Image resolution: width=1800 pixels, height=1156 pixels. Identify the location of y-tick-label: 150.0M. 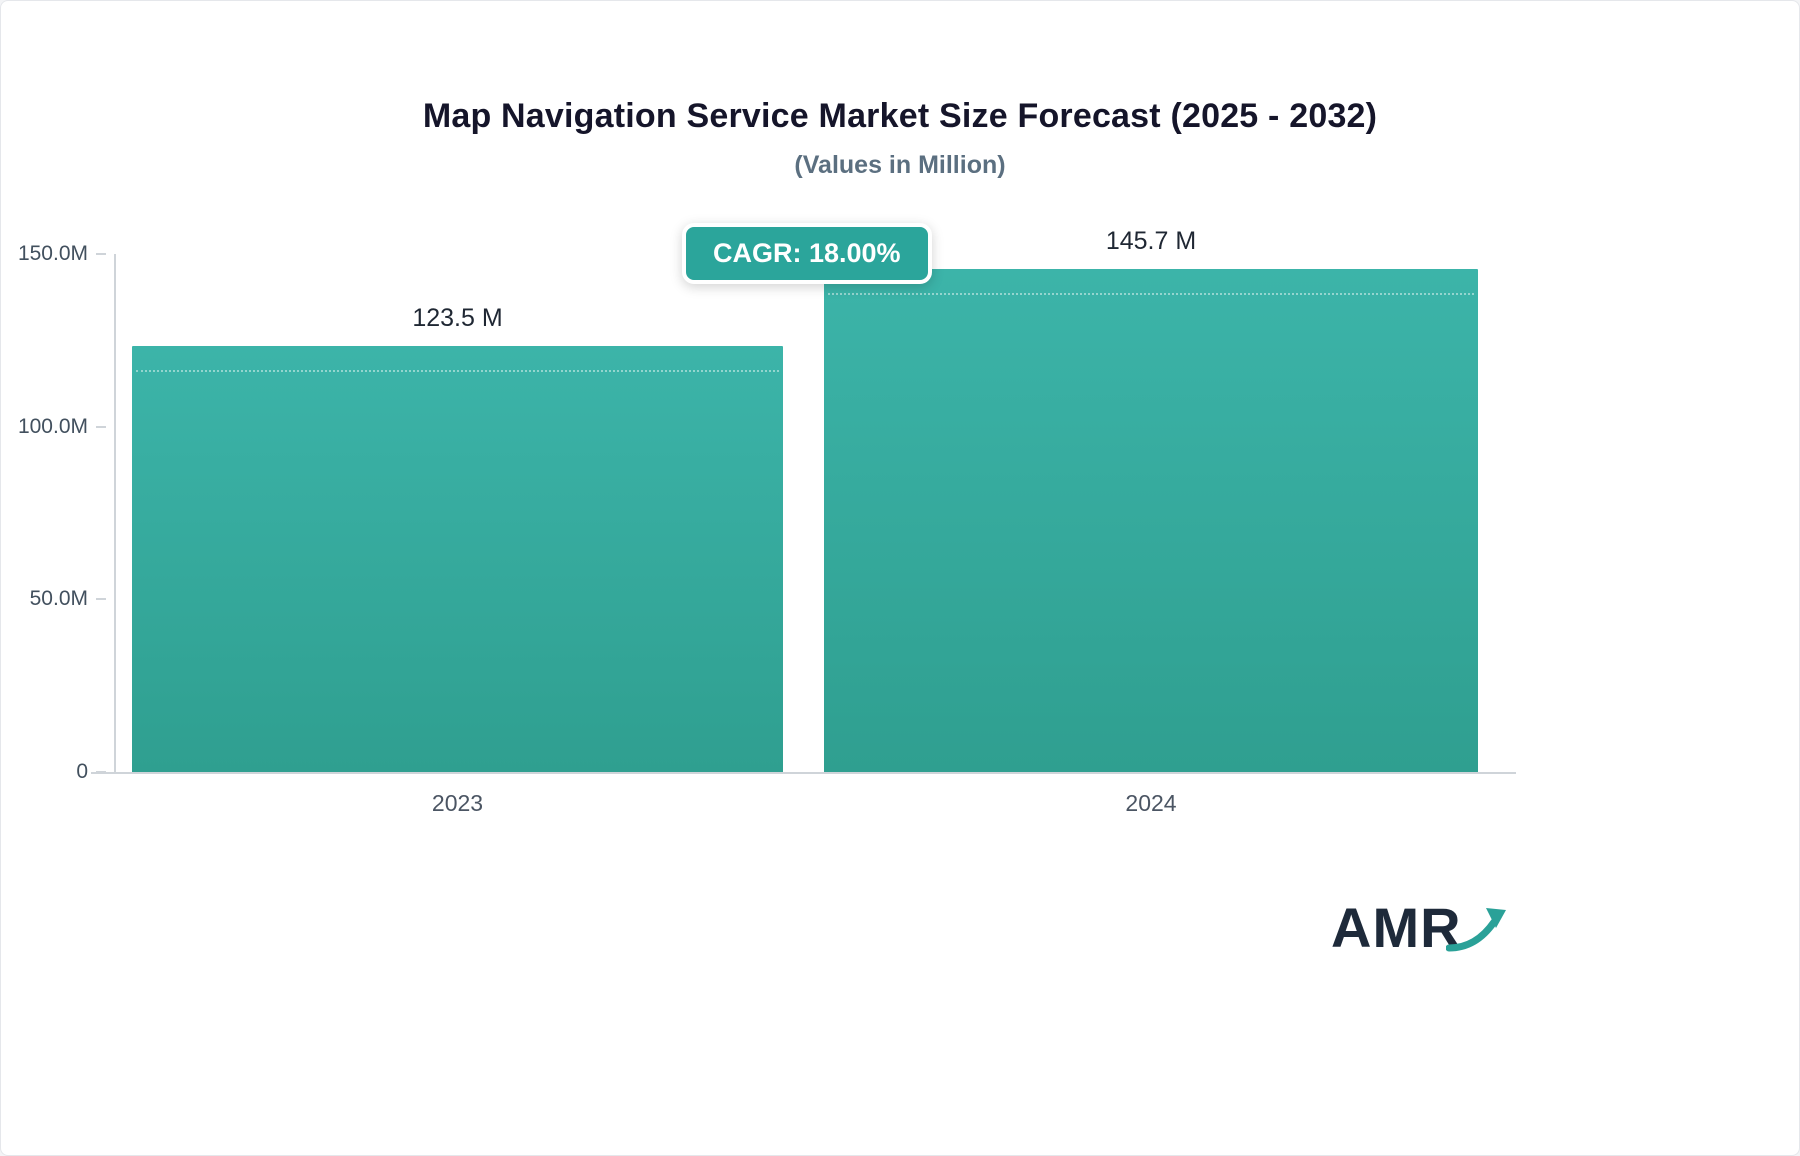
(52, 253).